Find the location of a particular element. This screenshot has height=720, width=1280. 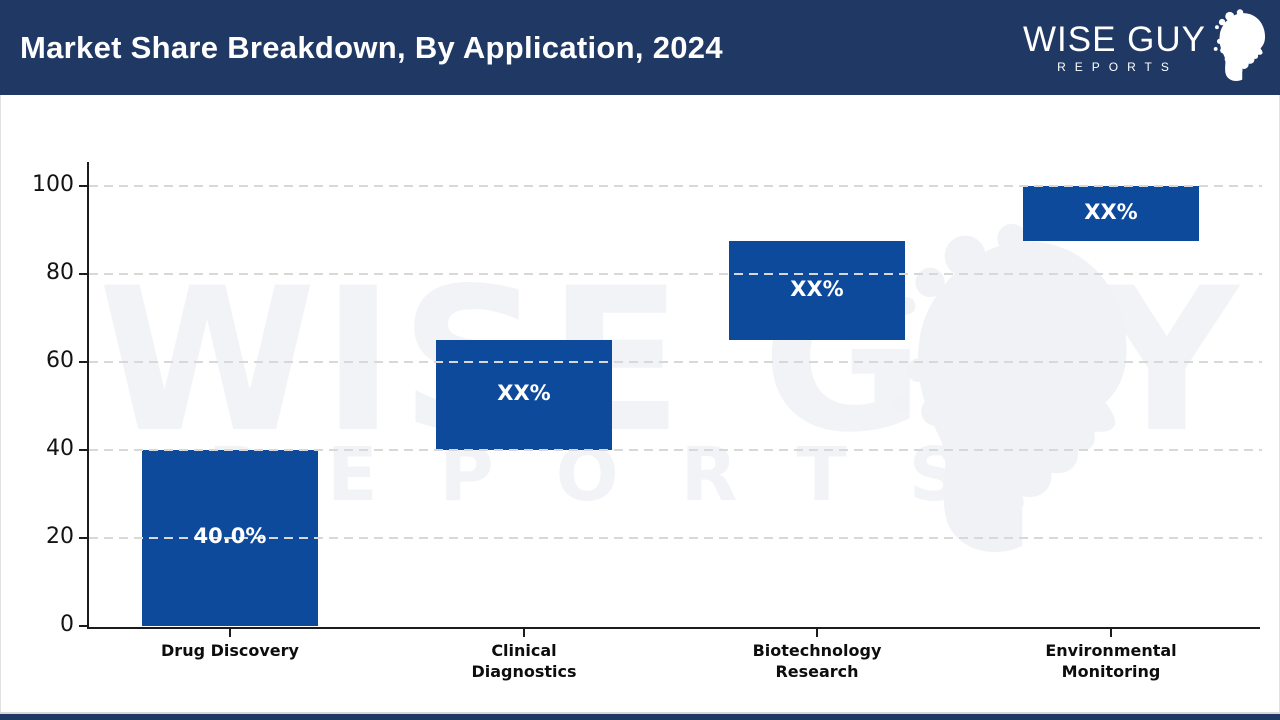

footer-strip is located at coordinates (640, 717).